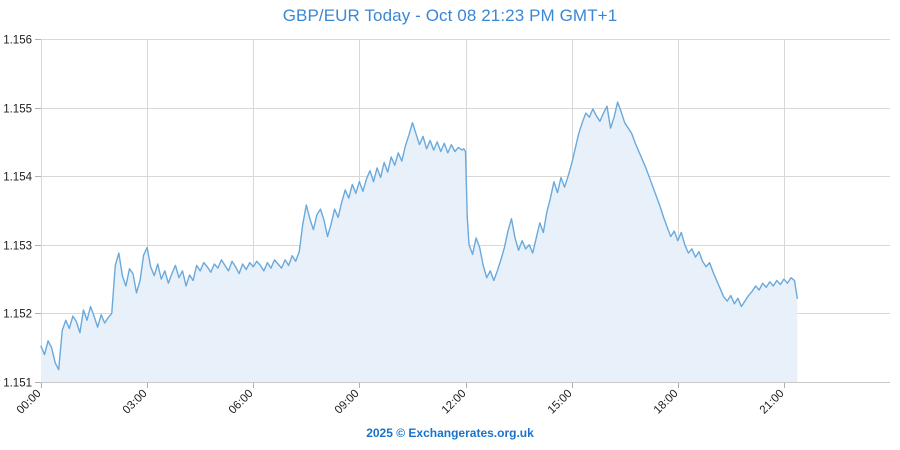 The height and width of the screenshot is (450, 900). What do you see at coordinates (401, 402) in the screenshot?
I see `x-axis-tick-labels: 00:00 03:00 06:00 09:00 12:00 15:00 18:00 21:00` at bounding box center [401, 402].